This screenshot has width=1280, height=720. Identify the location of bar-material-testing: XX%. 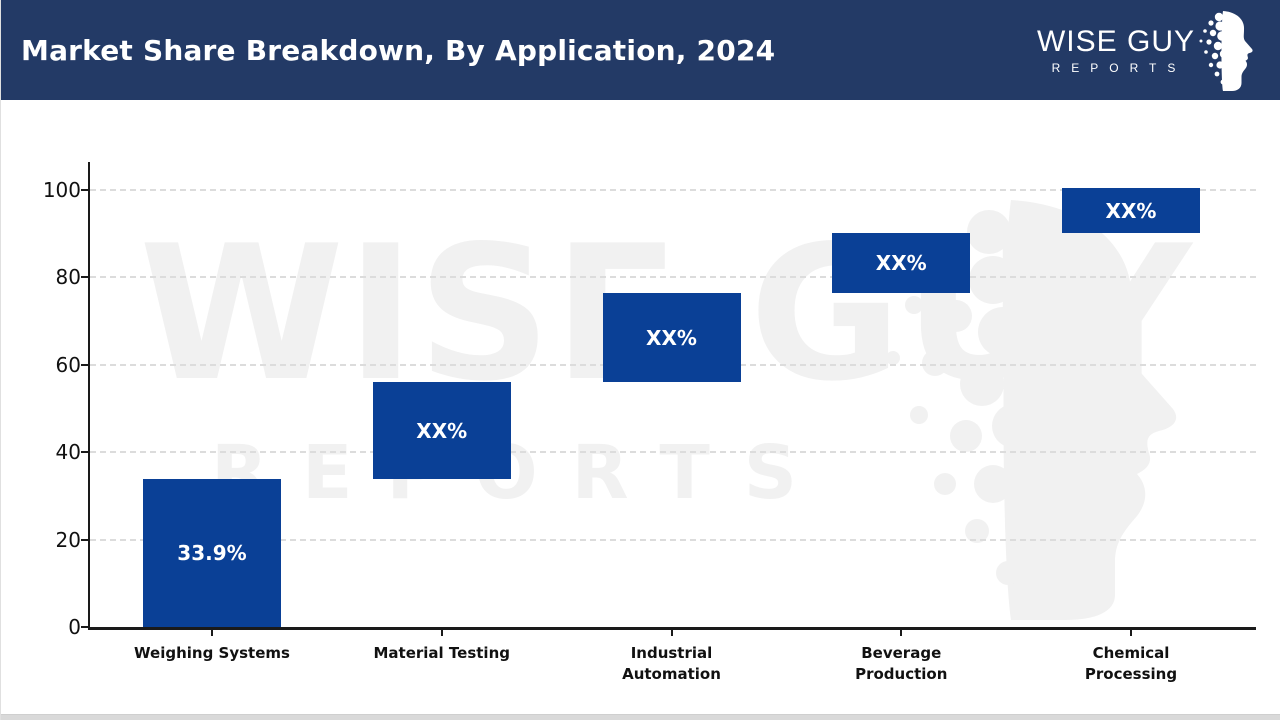
(441, 430).